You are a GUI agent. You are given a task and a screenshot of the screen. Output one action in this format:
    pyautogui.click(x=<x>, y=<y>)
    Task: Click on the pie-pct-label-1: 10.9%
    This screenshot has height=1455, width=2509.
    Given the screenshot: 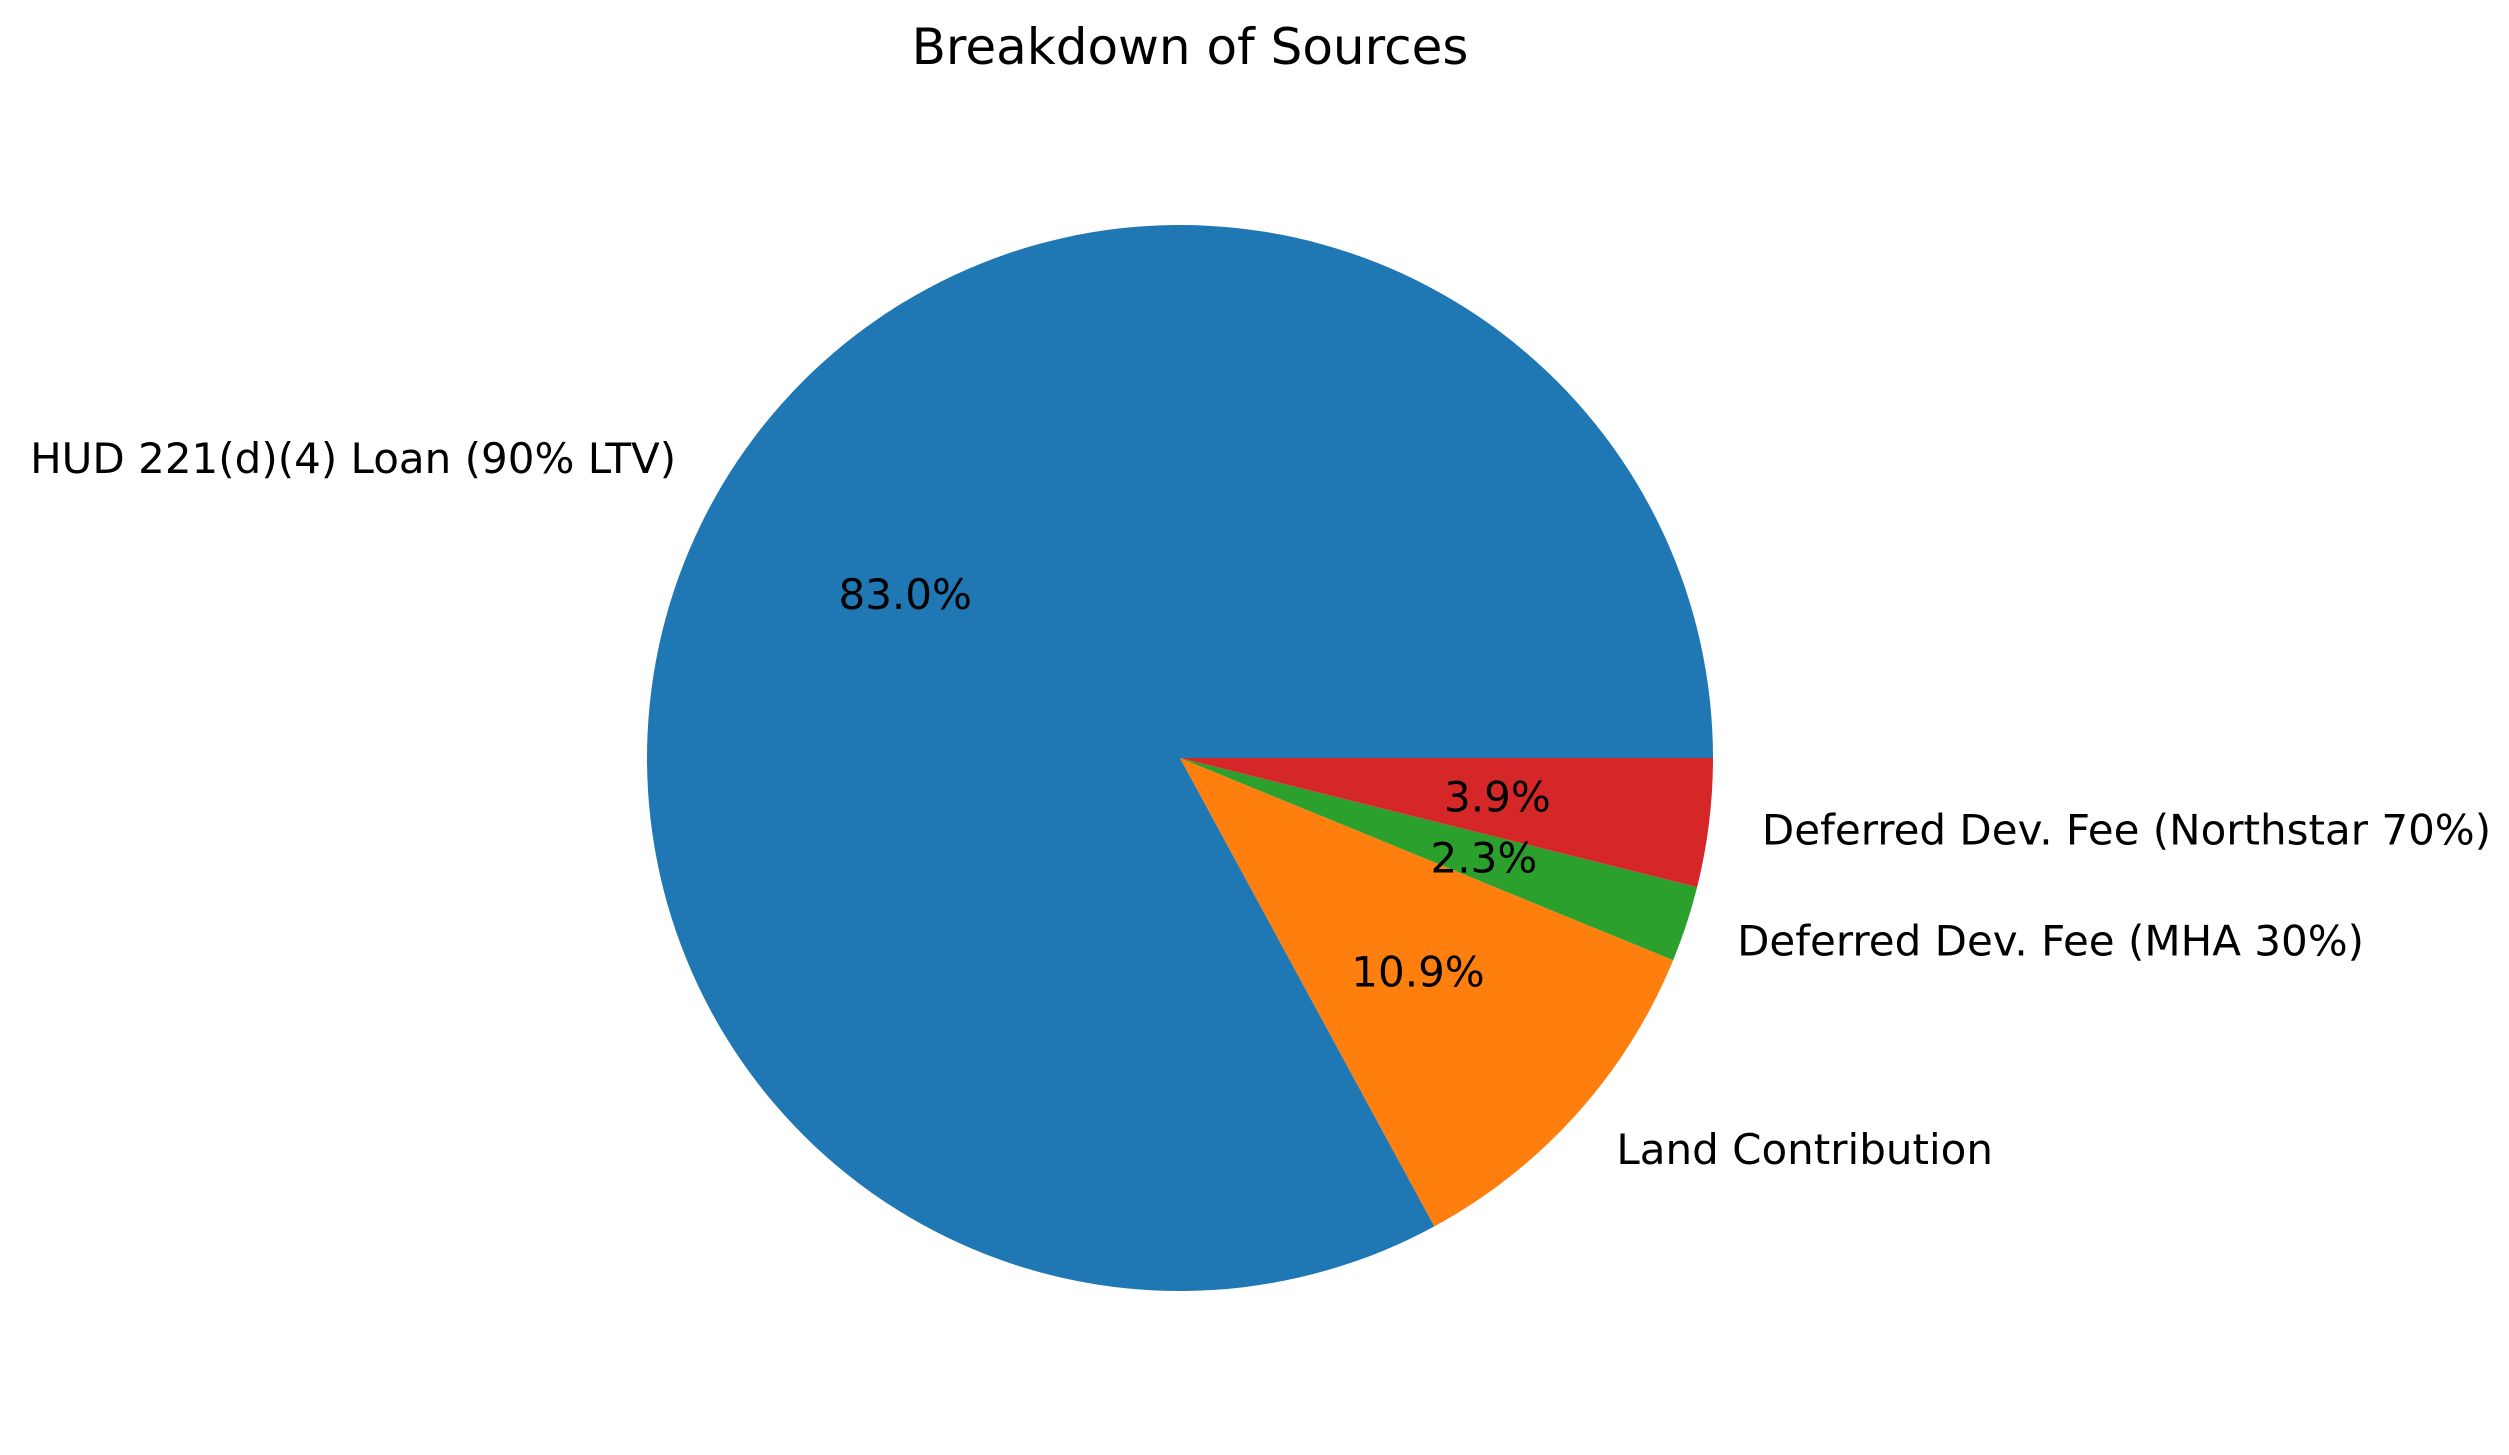 What is the action you would take?
    pyautogui.click(x=1417, y=971)
    